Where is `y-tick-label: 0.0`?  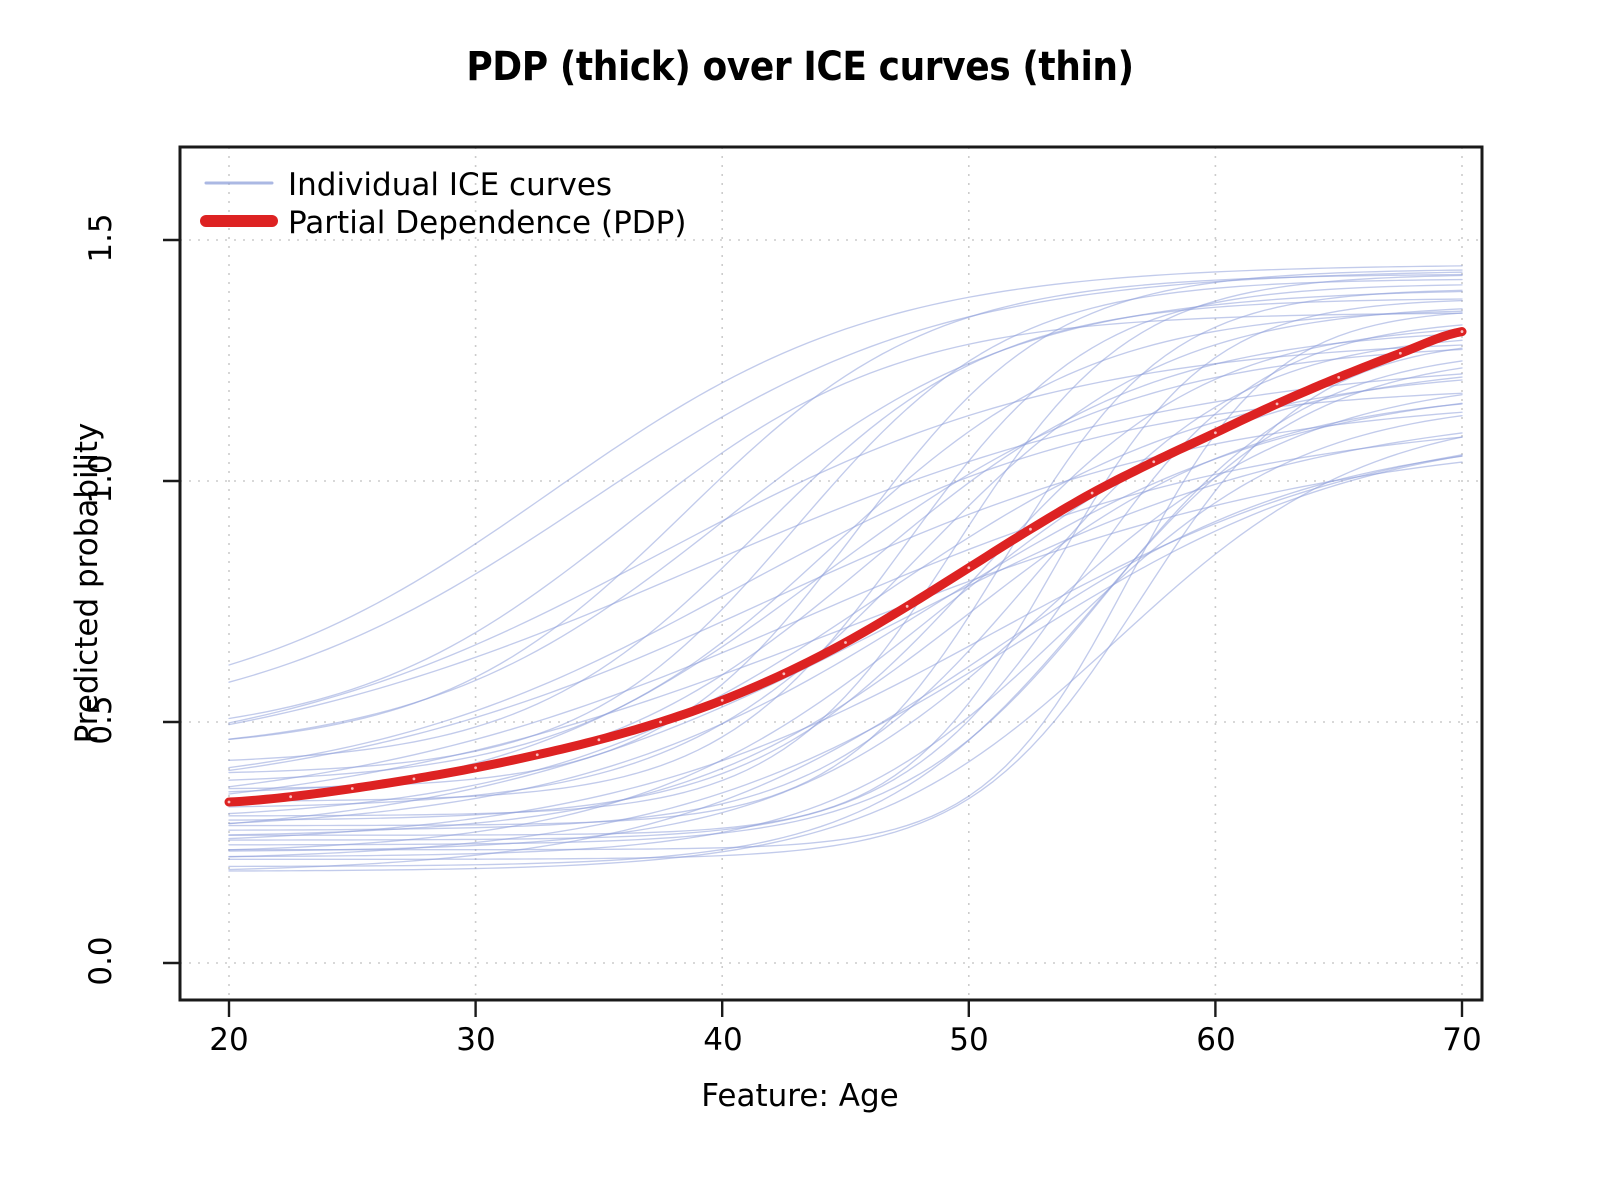
y-tick-label: 0.0 is located at coordinates (101, 961).